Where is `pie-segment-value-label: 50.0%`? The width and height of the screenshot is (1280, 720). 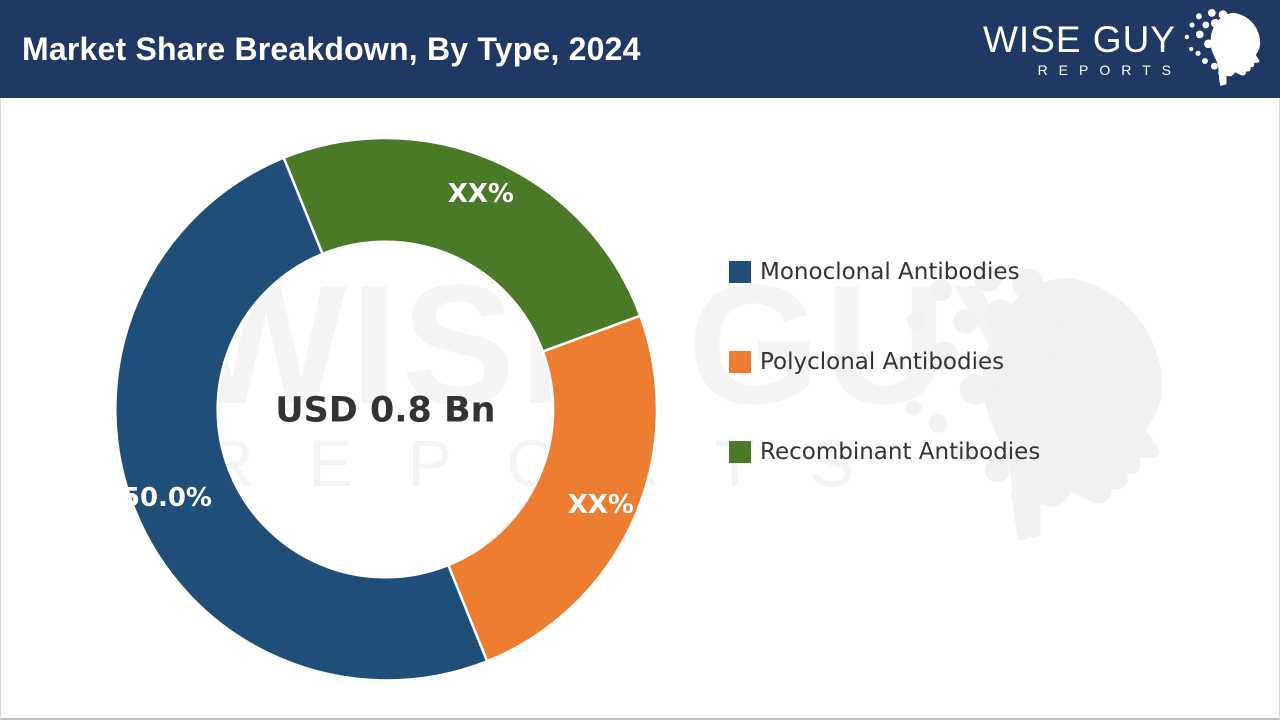
pie-segment-value-label: 50.0% is located at coordinates (167, 498).